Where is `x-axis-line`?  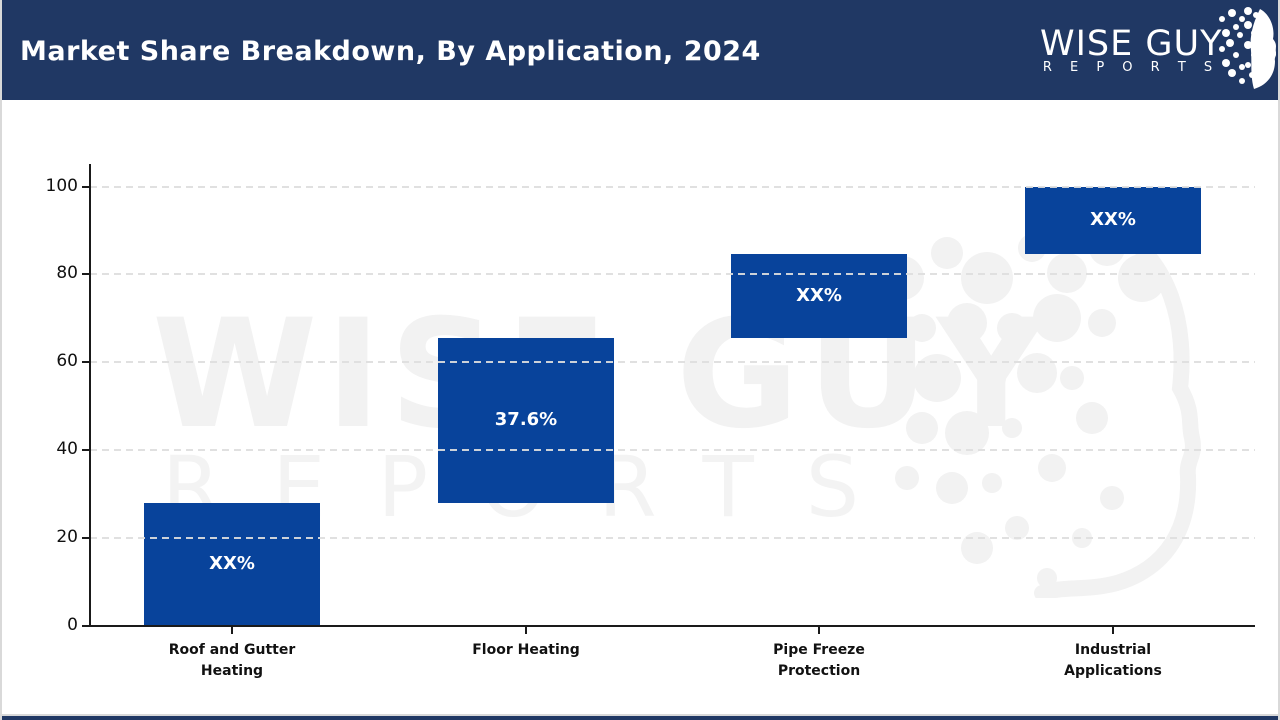 x-axis-line is located at coordinates (669, 625).